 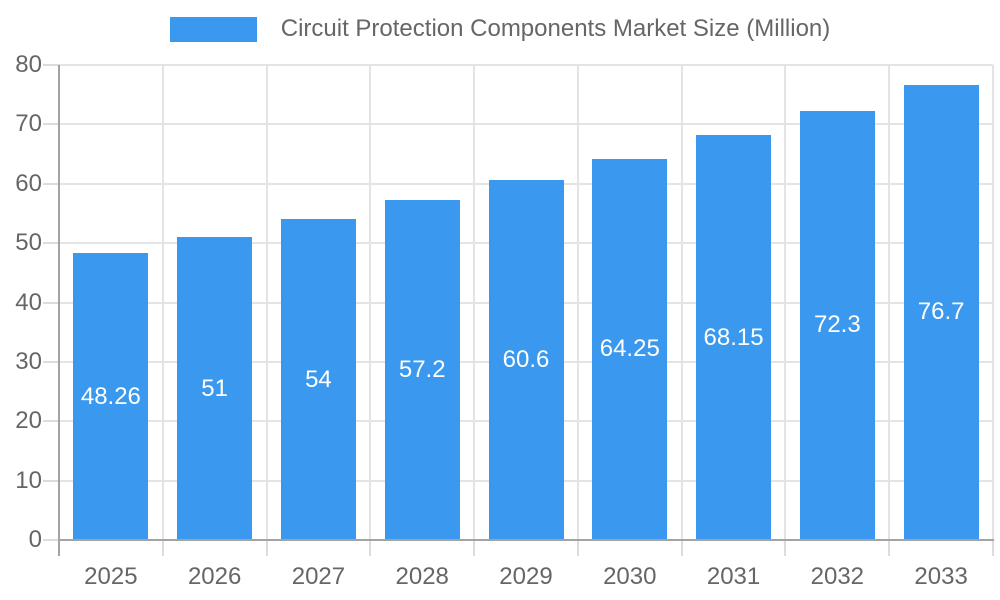 I want to click on y-tick-label: 70, so click(x=28, y=124).